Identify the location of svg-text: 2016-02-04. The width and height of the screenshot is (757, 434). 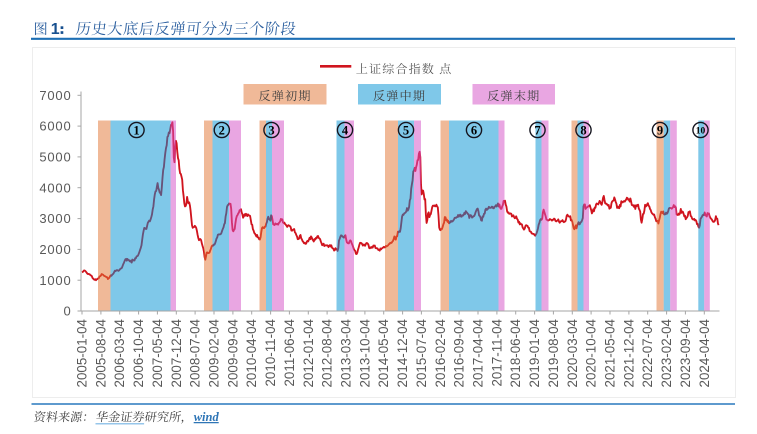
(440, 352).